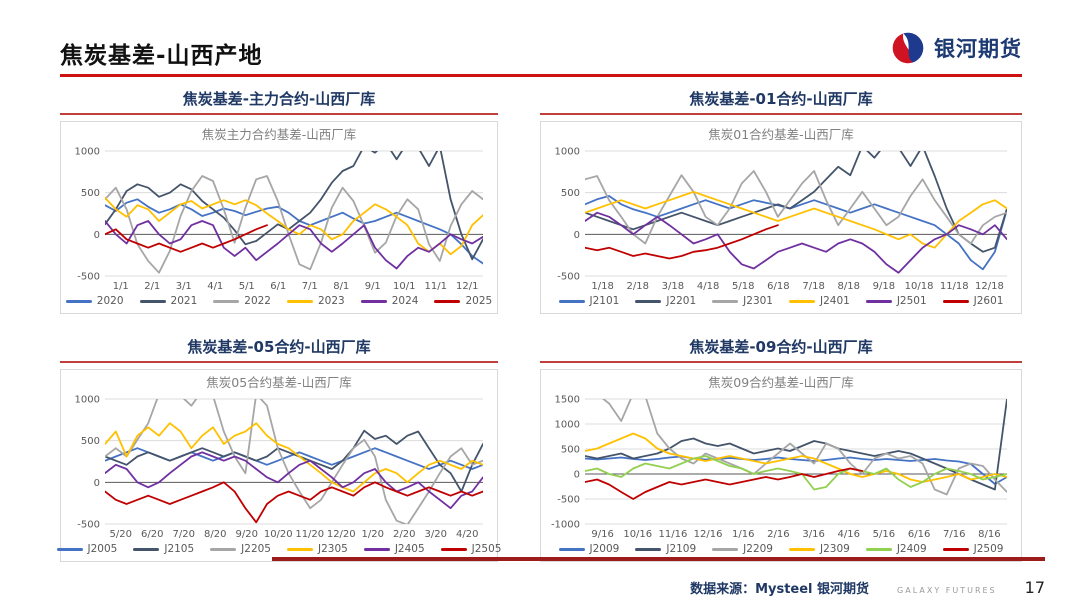 This screenshot has height=608, width=1080. Describe the element at coordinates (742, 301) in the screenshot. I see `legend-item-J2301: J2301` at that location.